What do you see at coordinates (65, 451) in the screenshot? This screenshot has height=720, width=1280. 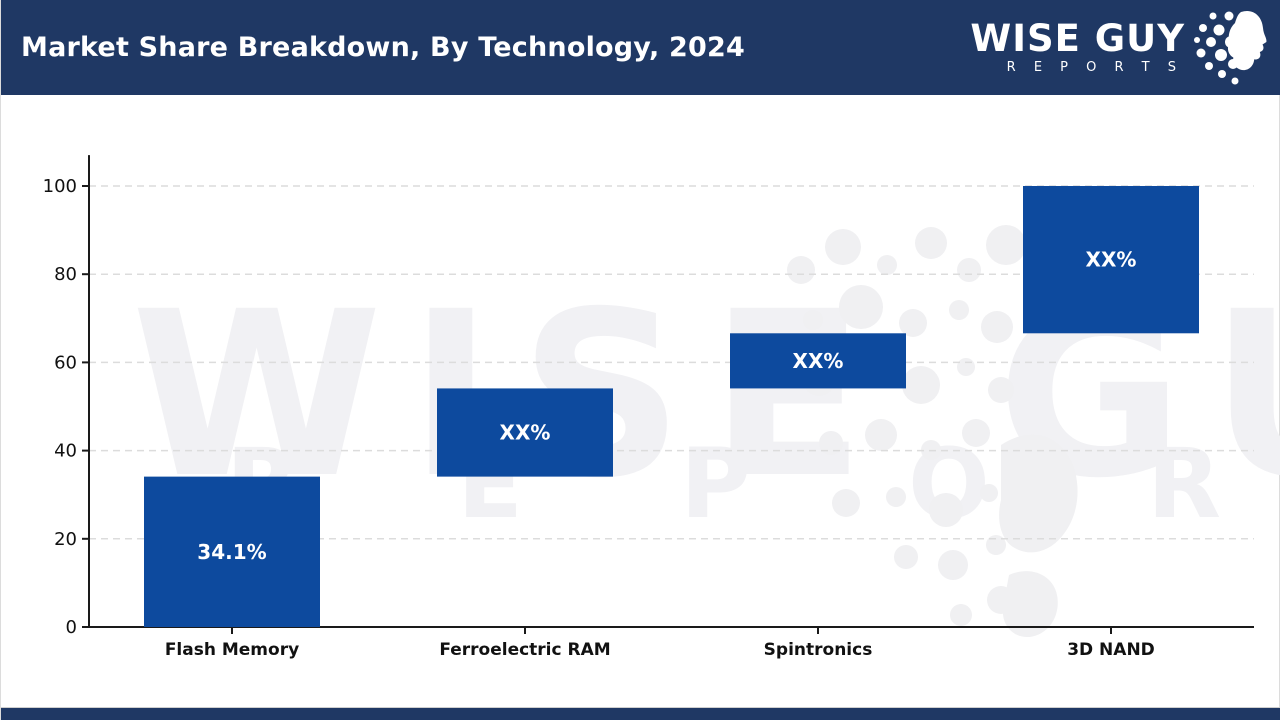 I see `y-tick-label: 40` at bounding box center [65, 451].